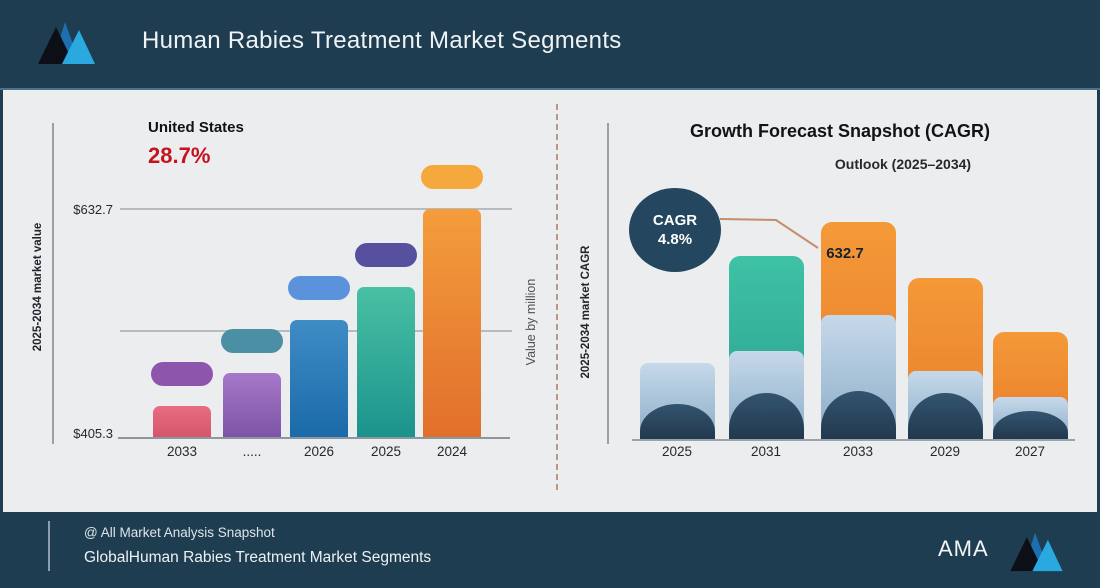  What do you see at coordinates (49, 546) in the screenshot?
I see `footer-divider-line` at bounding box center [49, 546].